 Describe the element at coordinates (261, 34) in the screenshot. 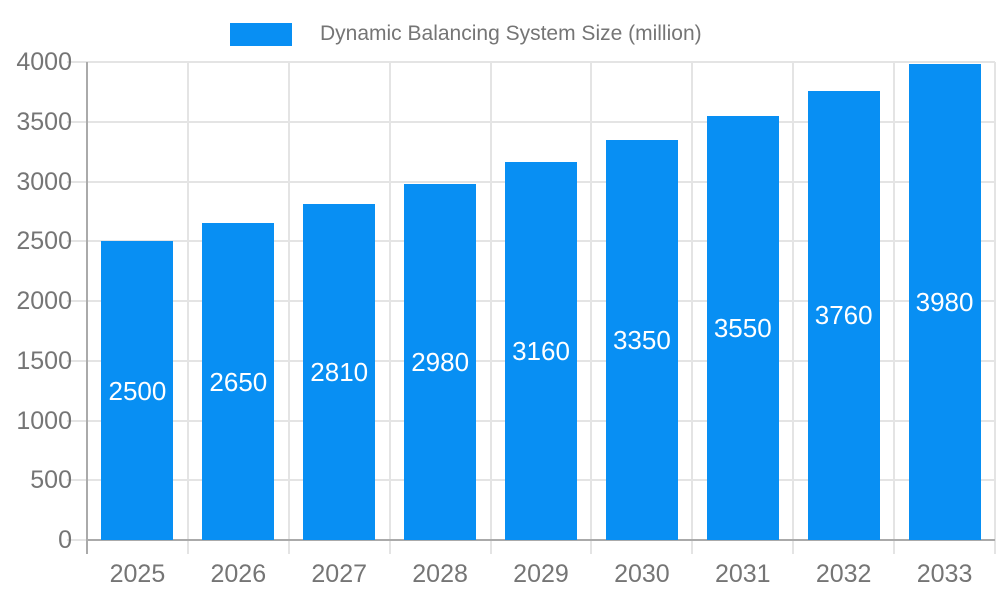

I see `legend-swatch` at that location.